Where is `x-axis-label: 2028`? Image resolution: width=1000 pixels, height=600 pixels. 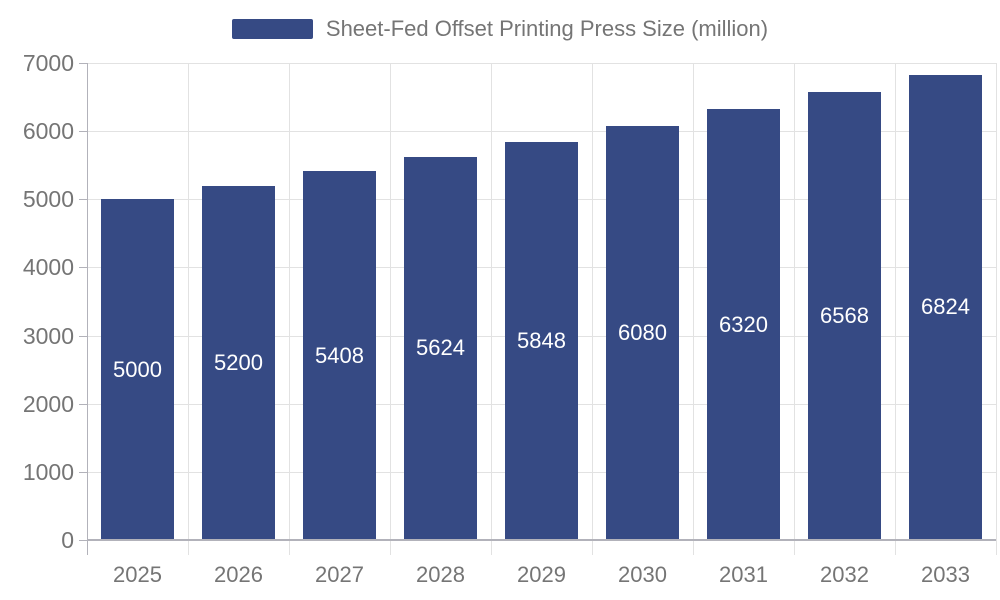
x-axis-label: 2028 is located at coordinates (440, 574).